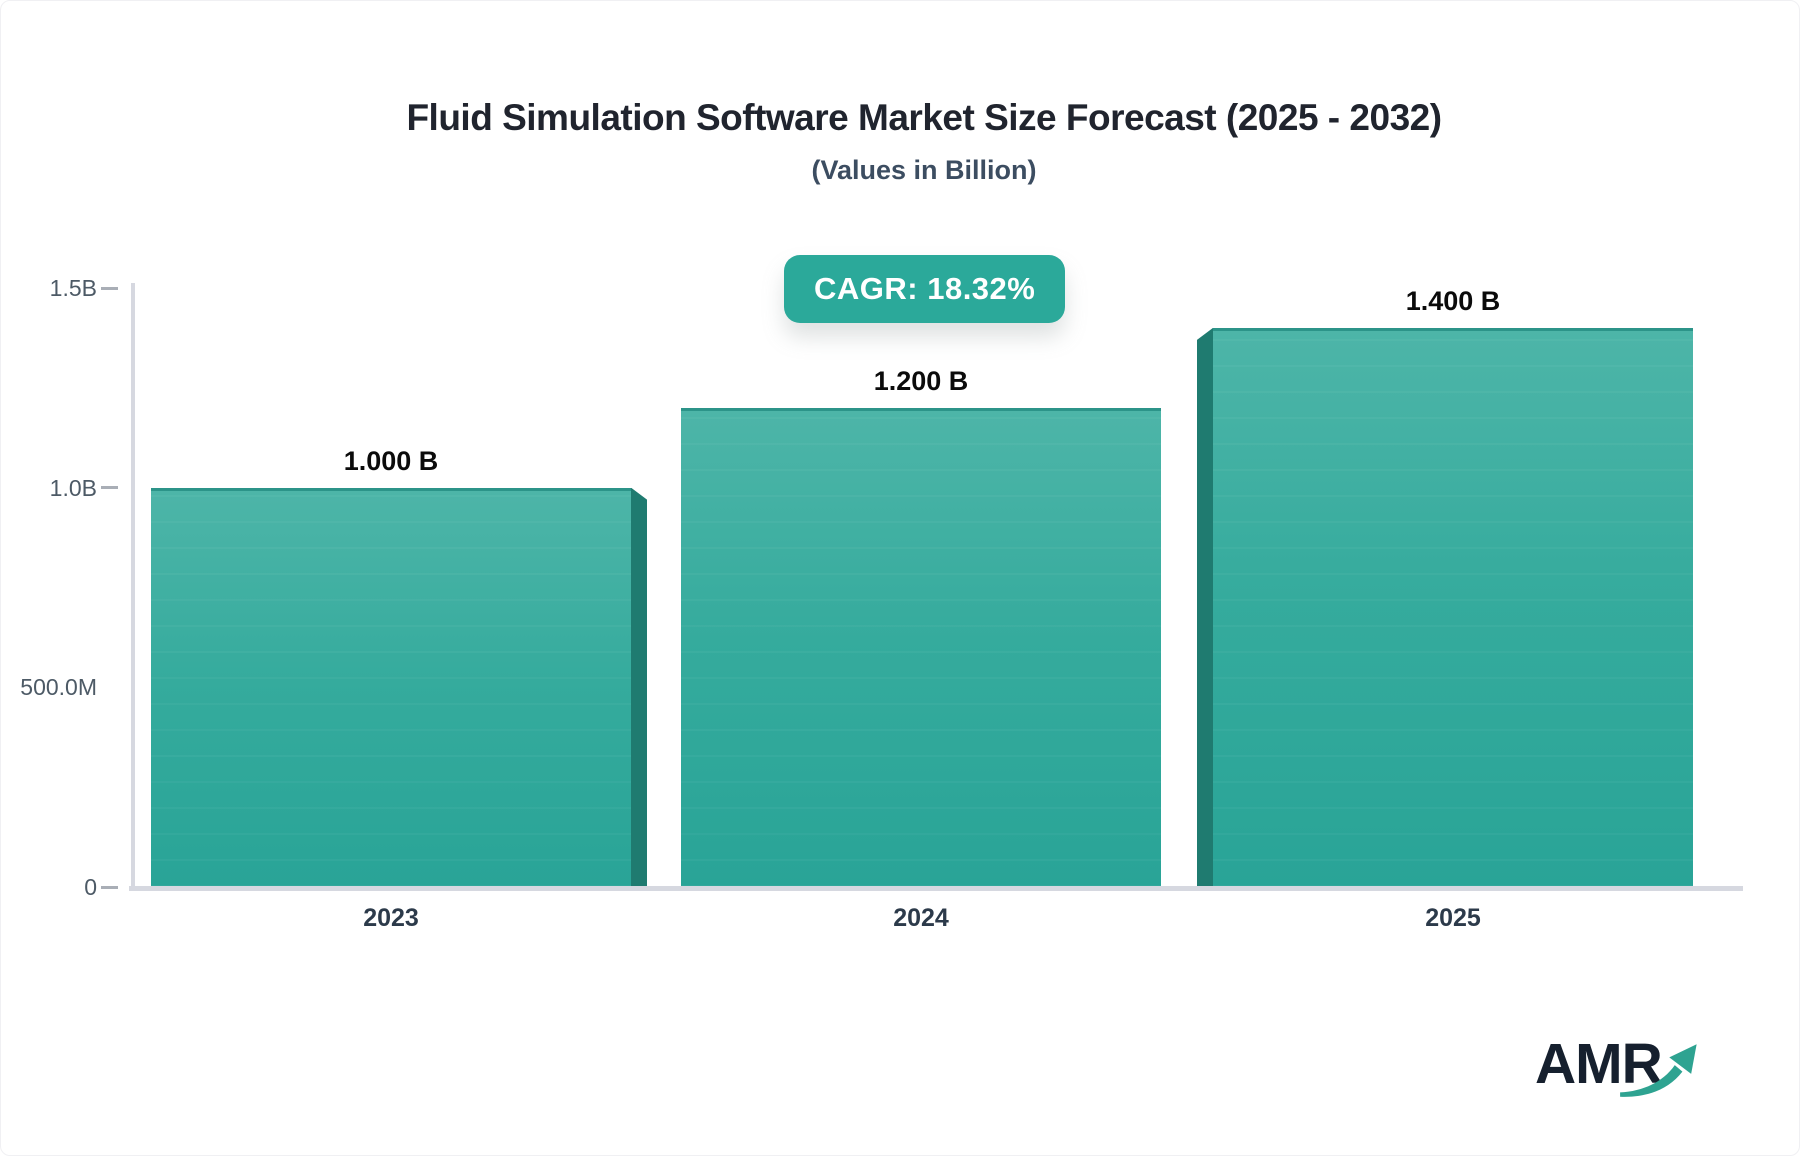  Describe the element at coordinates (1453, 607) in the screenshot. I see `bar-2025` at that location.